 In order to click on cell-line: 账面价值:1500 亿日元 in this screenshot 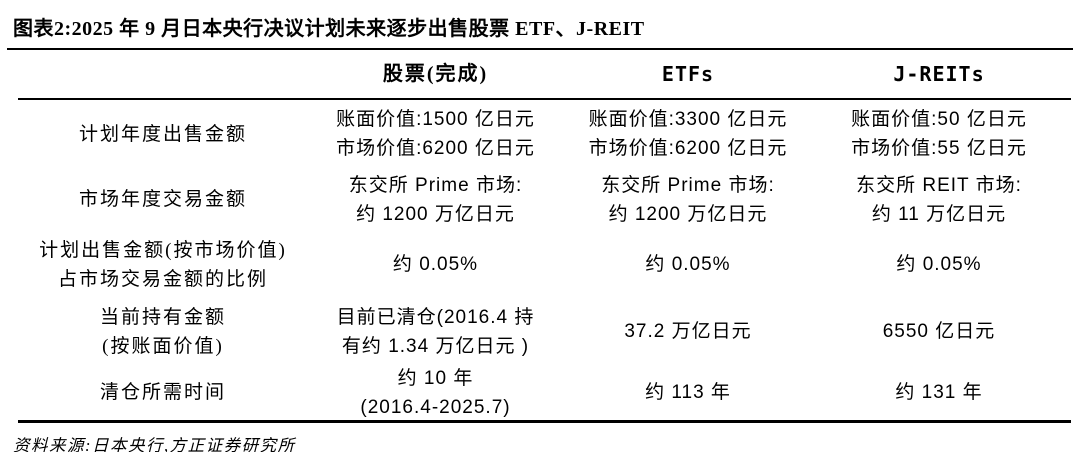, I will do `click(435, 119)`.